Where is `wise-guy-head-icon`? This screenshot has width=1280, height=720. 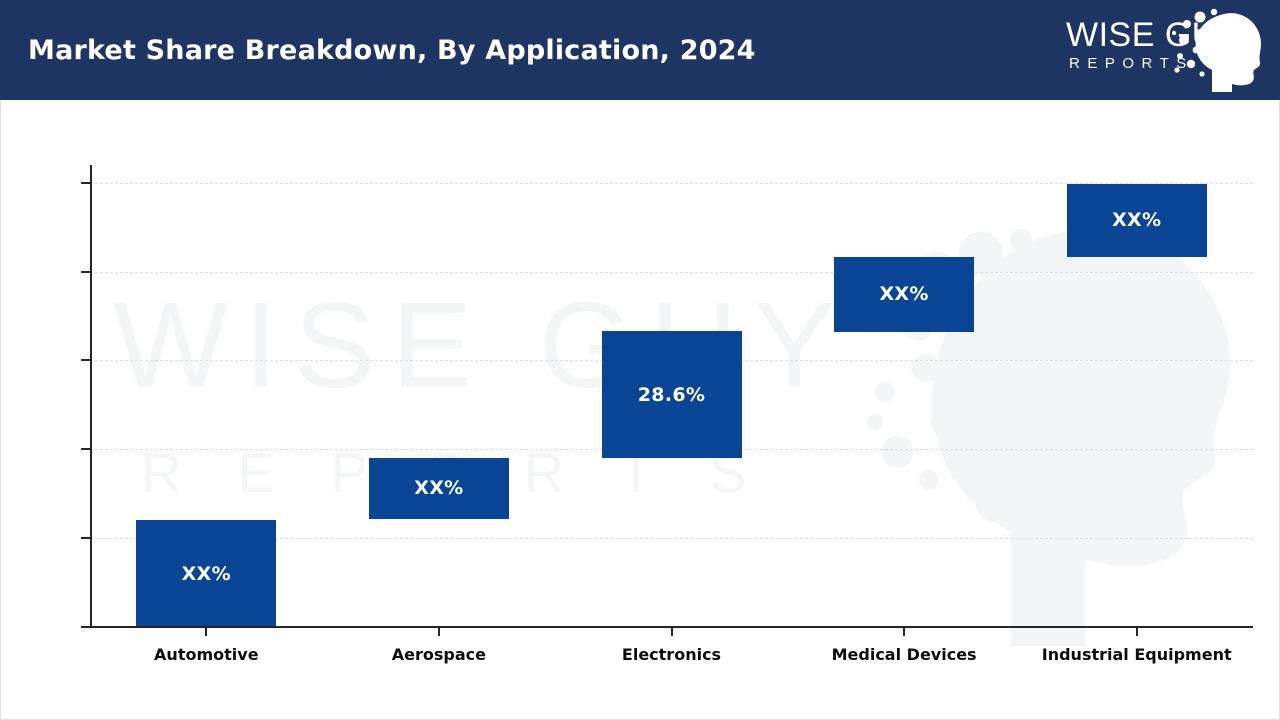
wise-guy-head-icon is located at coordinates (1216, 50).